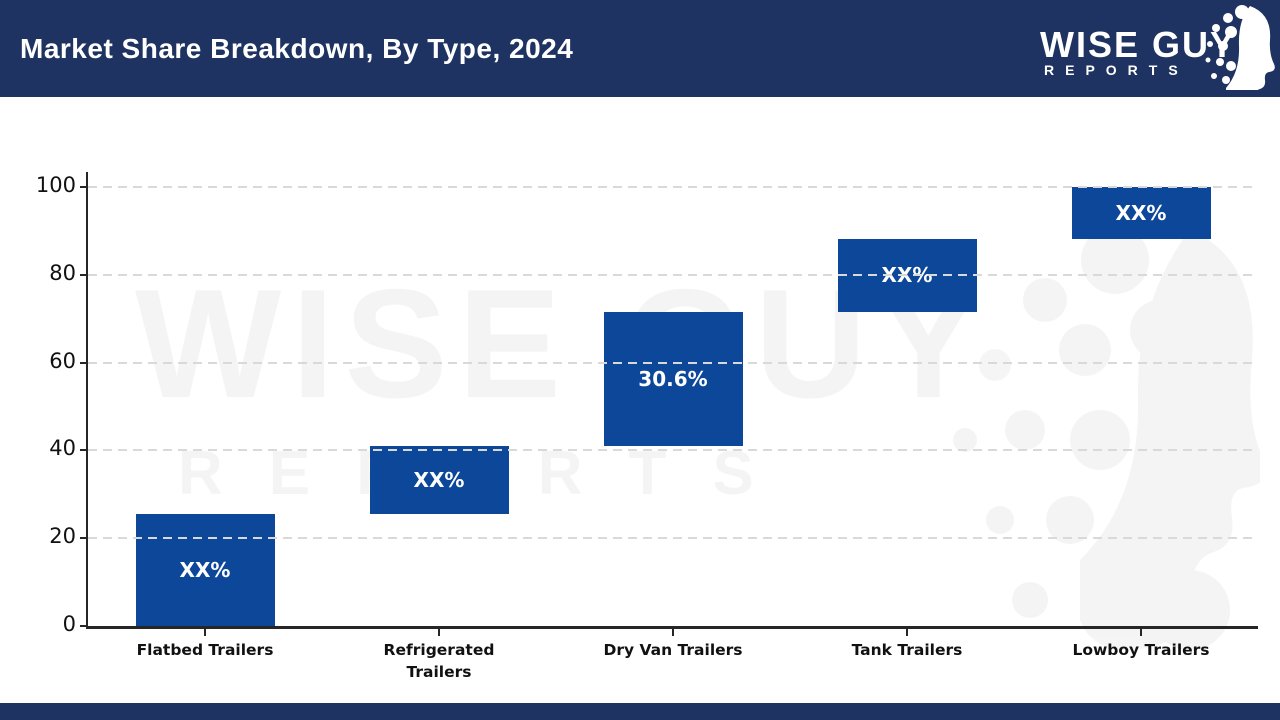  What do you see at coordinates (1116, 70) in the screenshot?
I see `logo-reports-text: REPORTS` at bounding box center [1116, 70].